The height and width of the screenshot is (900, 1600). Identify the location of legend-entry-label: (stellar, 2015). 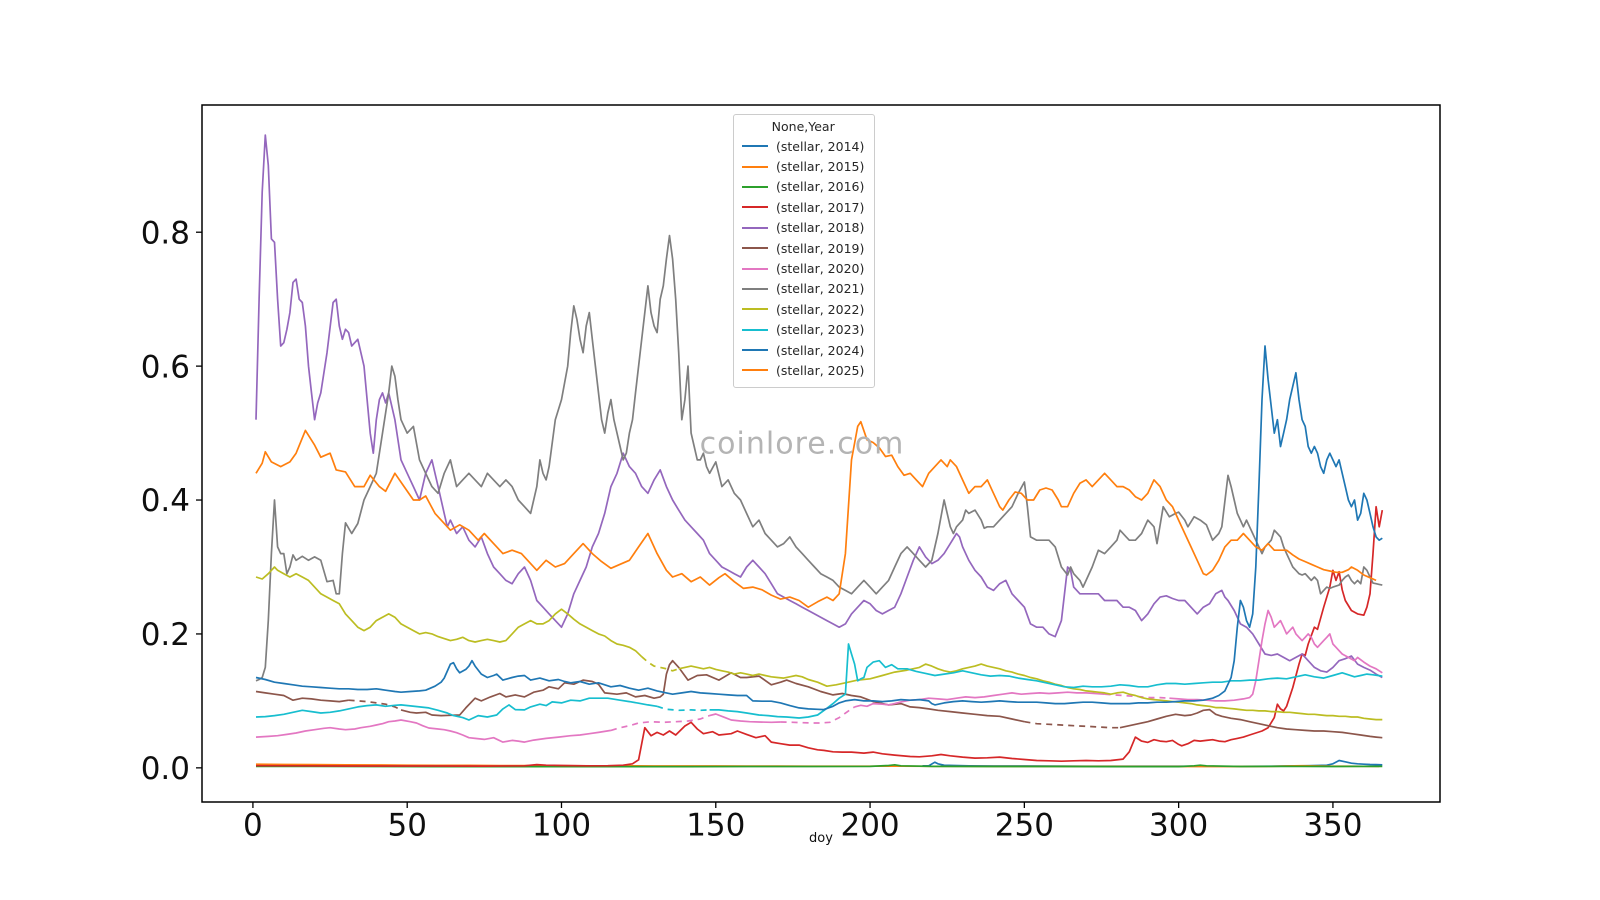
(820, 167).